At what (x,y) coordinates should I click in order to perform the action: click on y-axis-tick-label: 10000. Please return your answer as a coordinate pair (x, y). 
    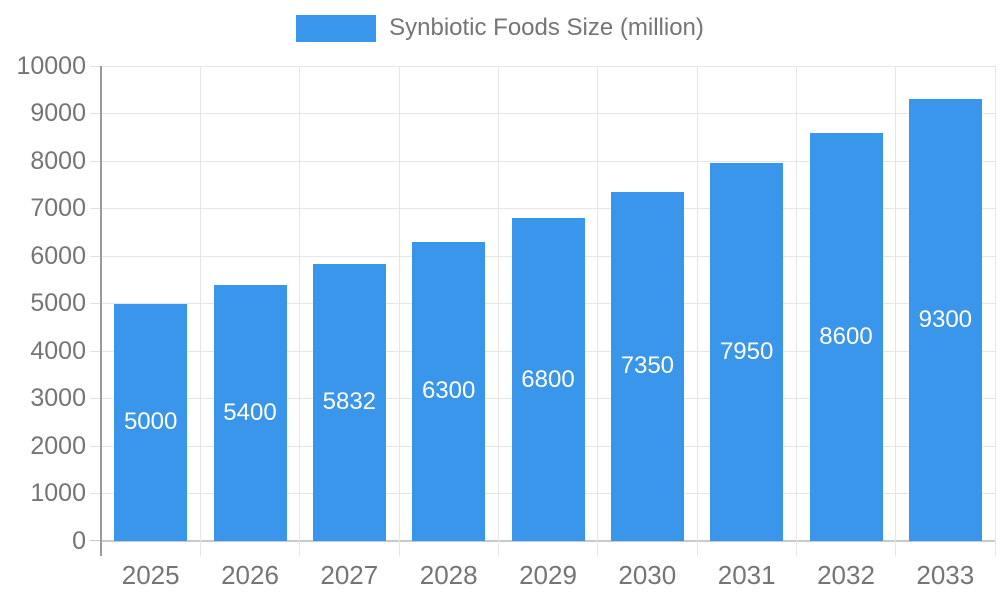
    Looking at the image, I should click on (51, 65).